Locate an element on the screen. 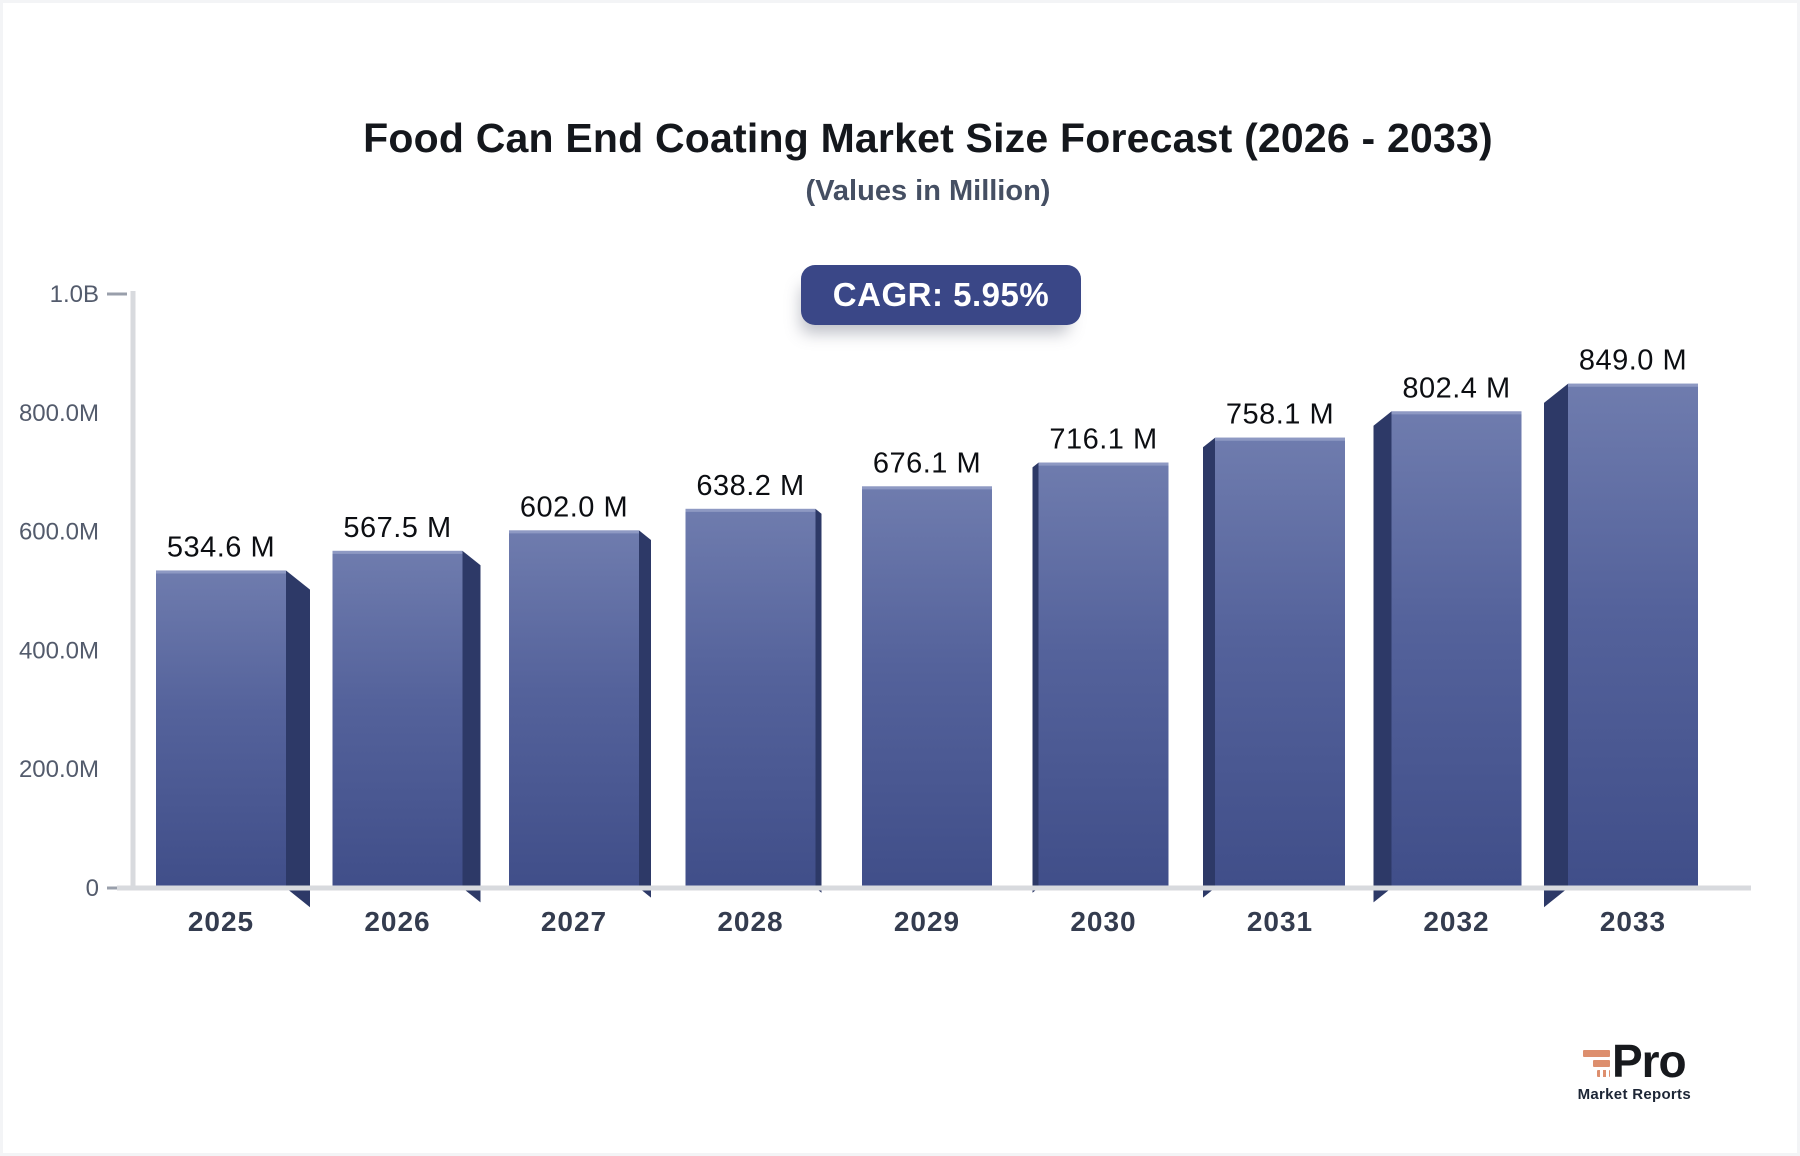 The width and height of the screenshot is (1800, 1156). y-tick-label: 400.0M is located at coordinates (59, 650).